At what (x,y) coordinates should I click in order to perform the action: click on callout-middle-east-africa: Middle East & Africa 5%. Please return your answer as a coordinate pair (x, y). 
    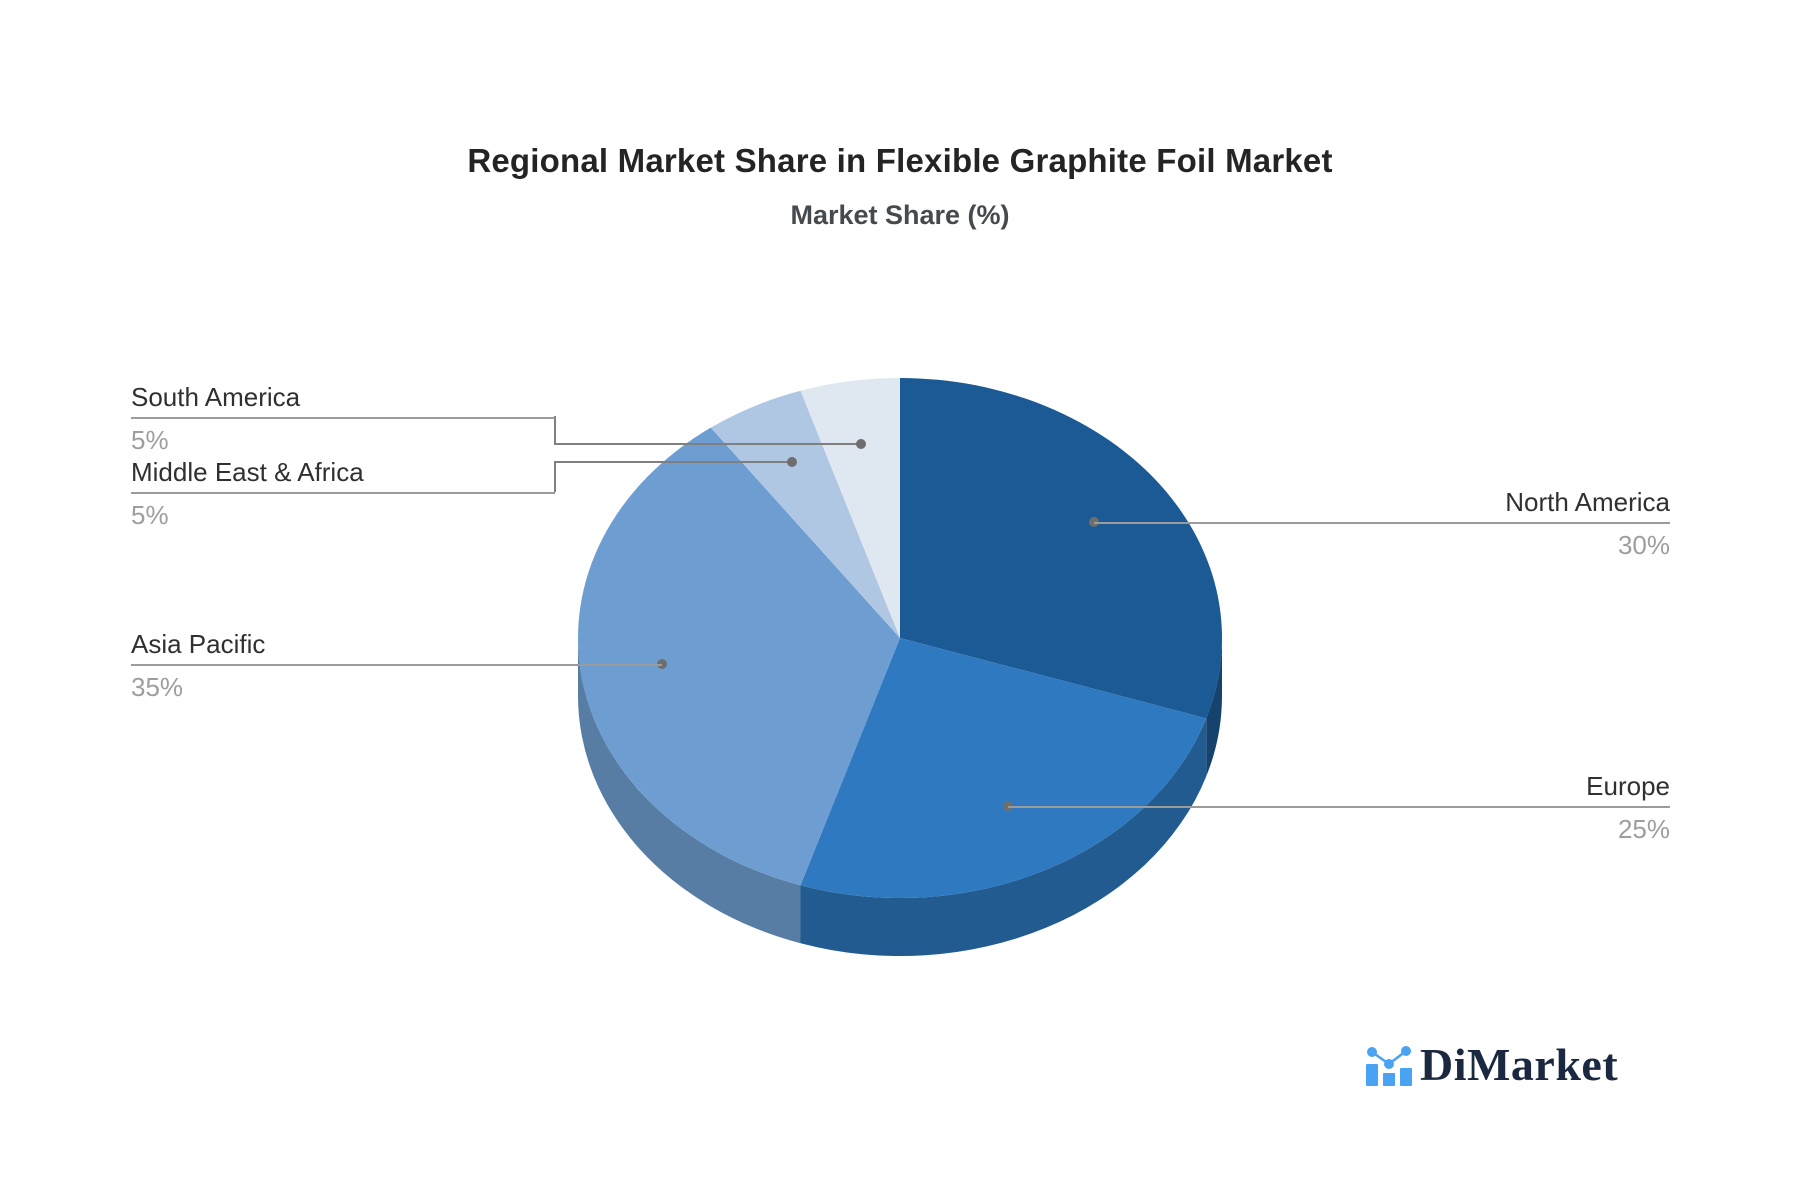
    Looking at the image, I should click on (343, 493).